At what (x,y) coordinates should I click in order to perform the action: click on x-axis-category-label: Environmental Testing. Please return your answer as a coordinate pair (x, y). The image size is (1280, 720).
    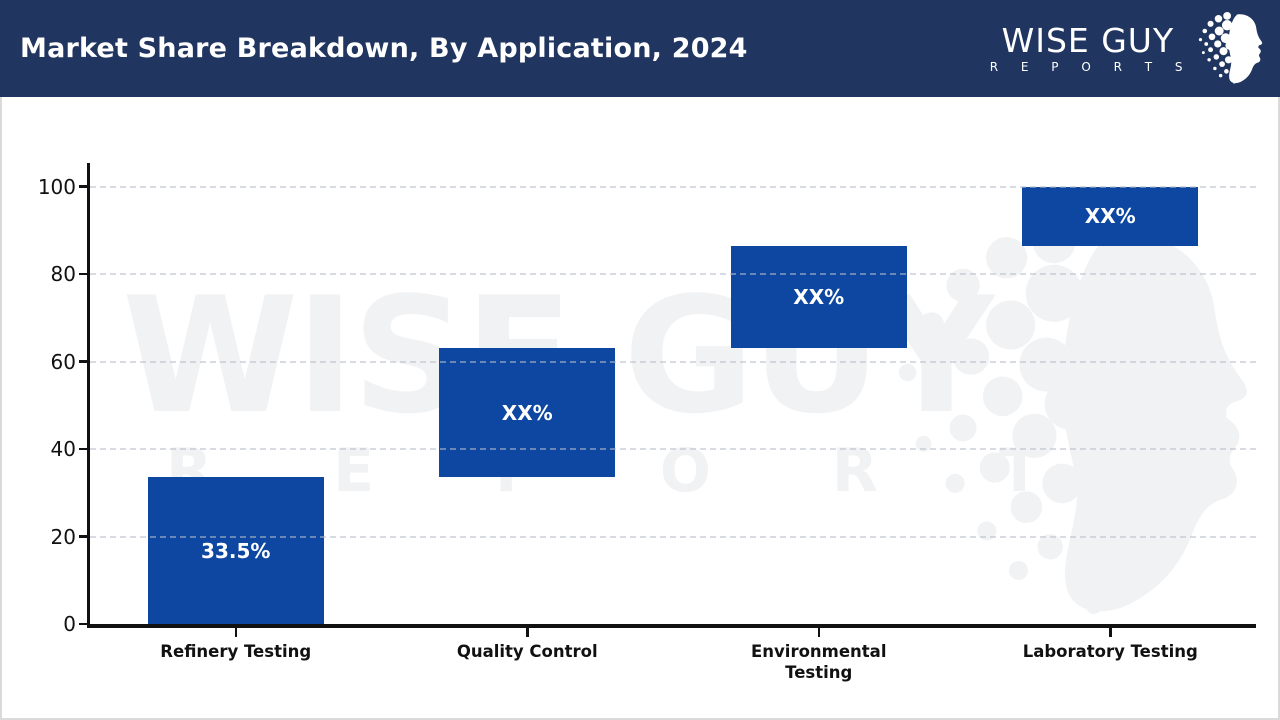
    Looking at the image, I should click on (819, 662).